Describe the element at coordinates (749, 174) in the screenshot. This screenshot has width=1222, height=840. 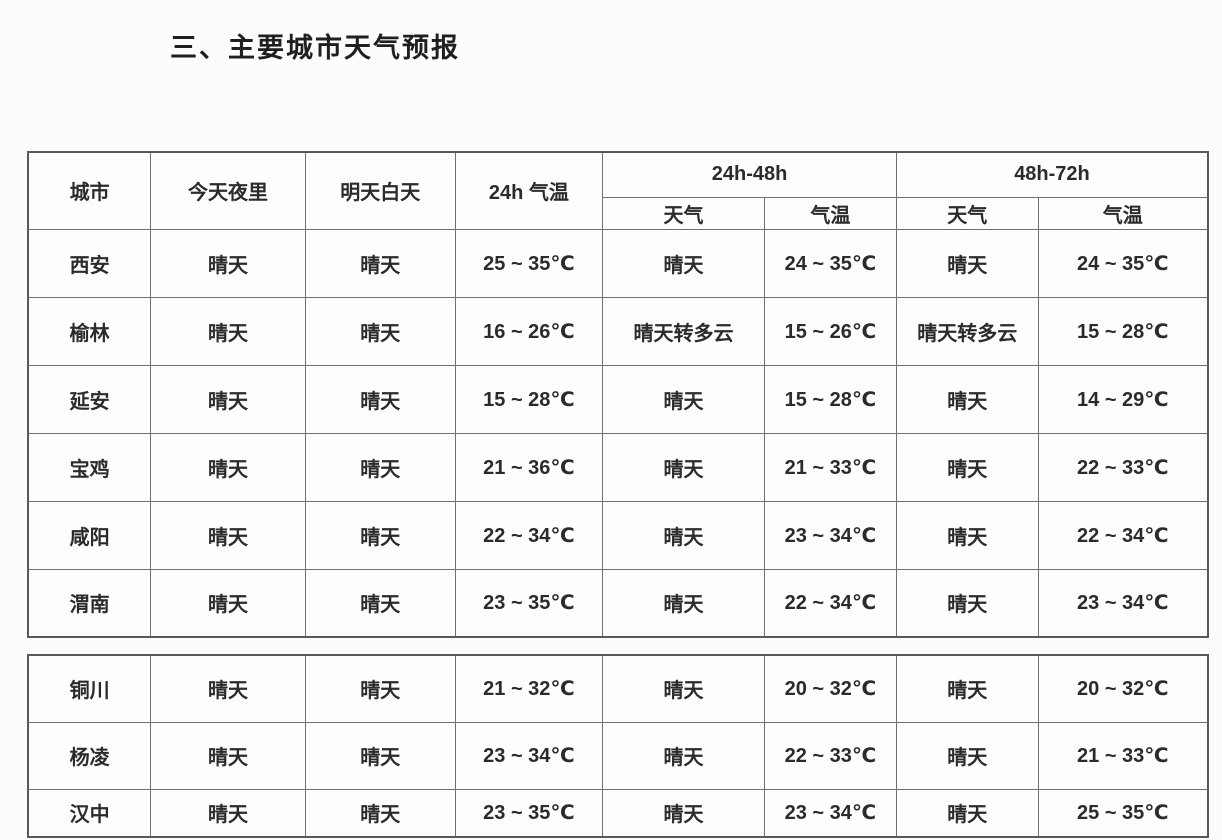
I see `header-24h-48h: 24h-48h` at that location.